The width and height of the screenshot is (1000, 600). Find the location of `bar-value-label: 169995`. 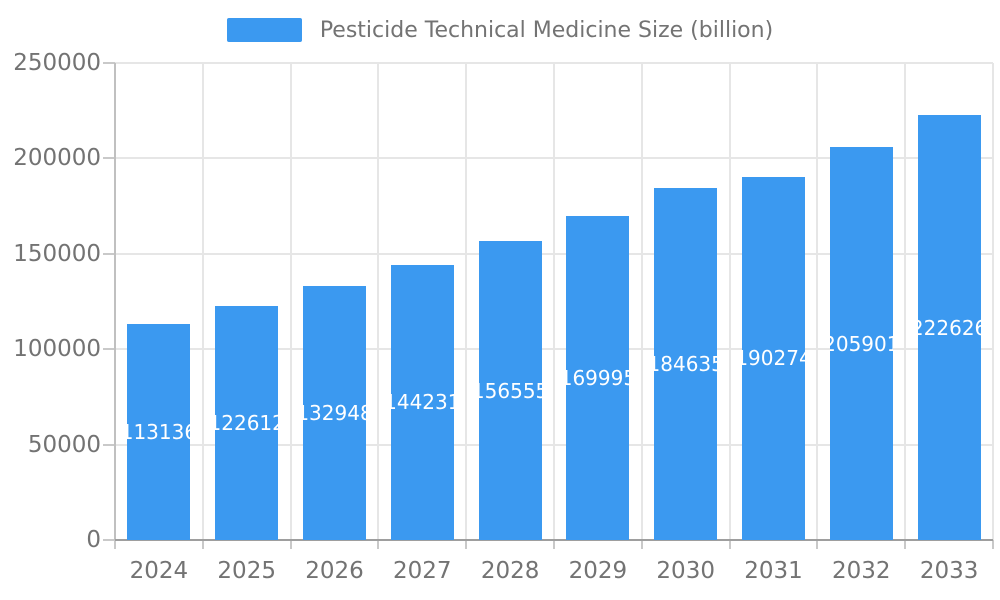

bar-value-label: 169995 is located at coordinates (597, 377).